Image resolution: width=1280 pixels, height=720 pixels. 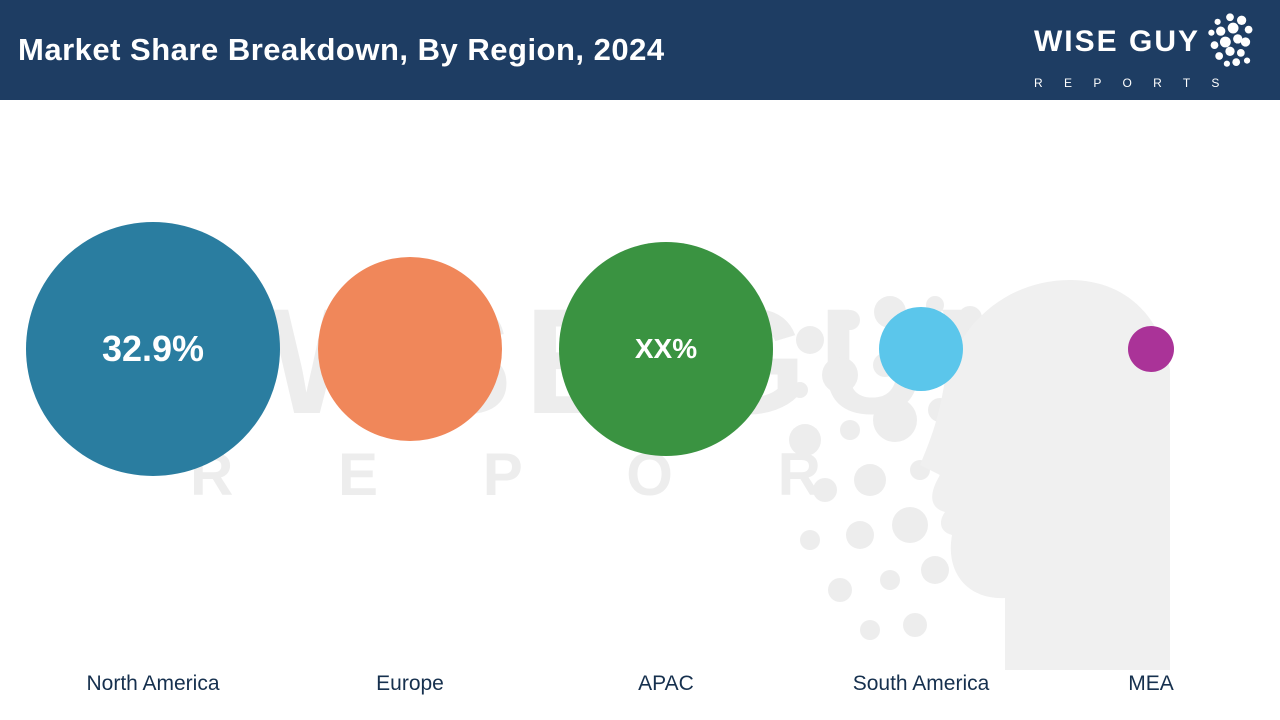 I want to click on bubble-apac: XX%, so click(x=666, y=349).